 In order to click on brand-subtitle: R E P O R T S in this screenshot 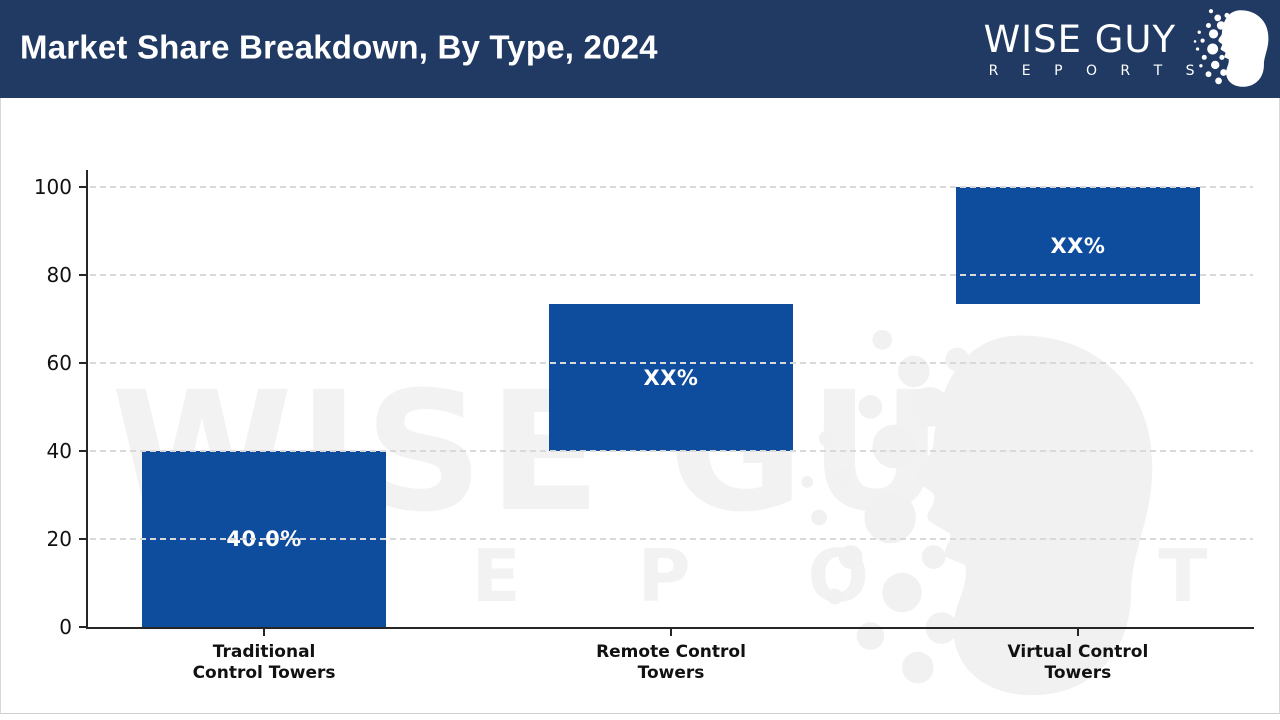, I will do `click(1096, 70)`.